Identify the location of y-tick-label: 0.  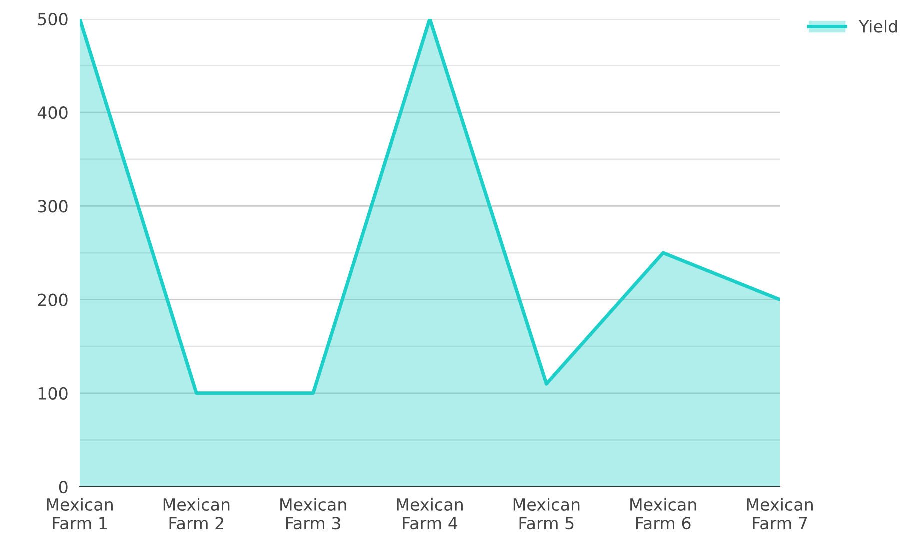
(63, 487).